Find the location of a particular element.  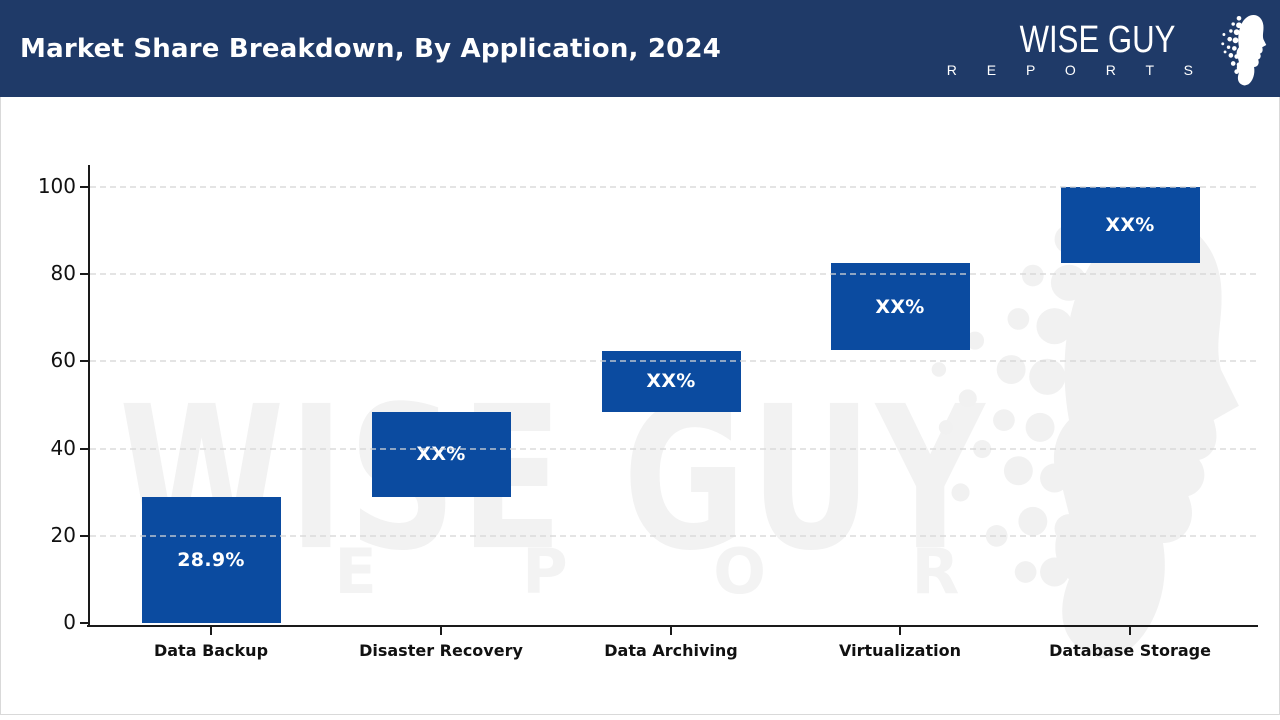

logo-reports-label: R E P O R T S is located at coordinates (1076, 69).